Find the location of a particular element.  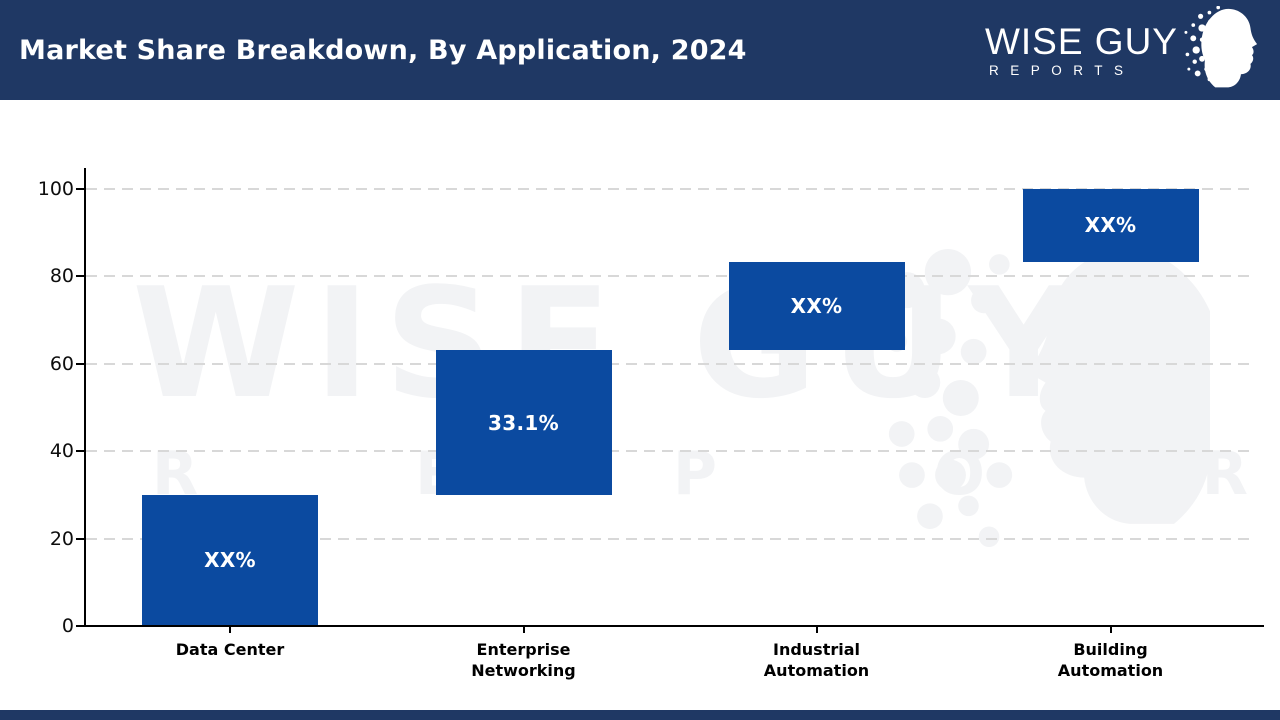

y-tick-label: 40 is located at coordinates (61, 451).